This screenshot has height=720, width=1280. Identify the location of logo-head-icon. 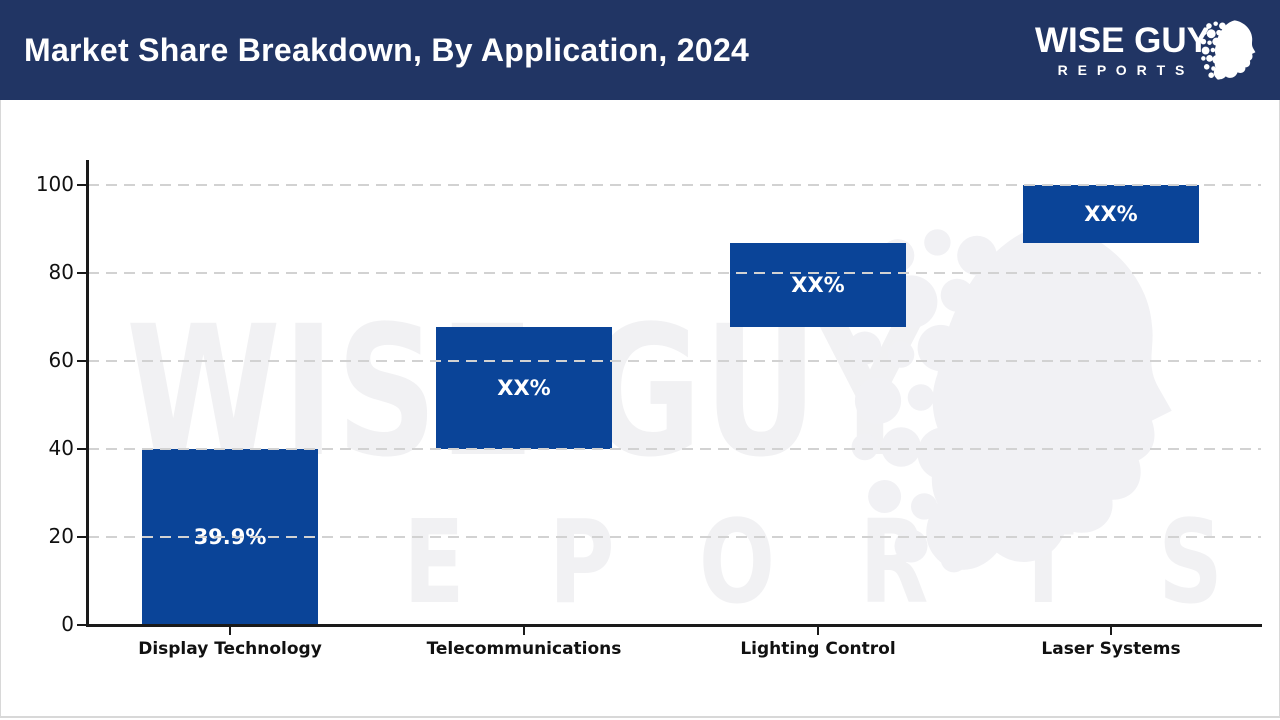
(1228, 50).